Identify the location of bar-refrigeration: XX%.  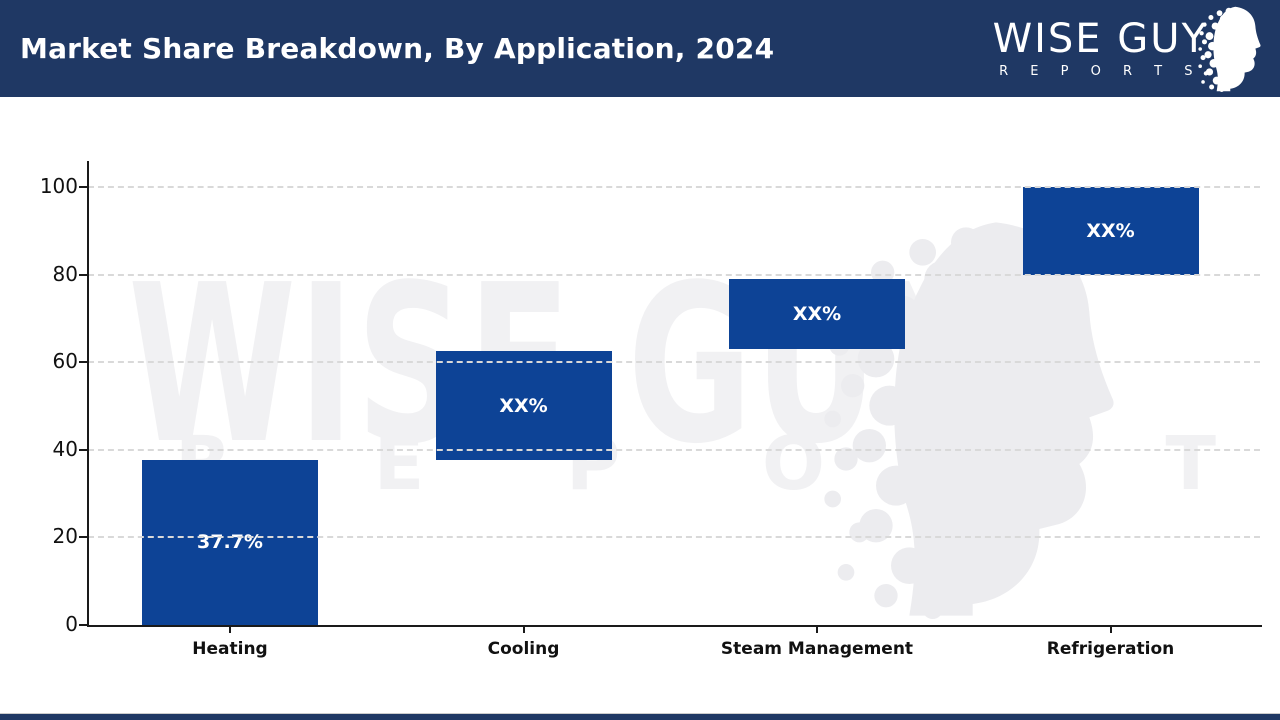
(1110, 231).